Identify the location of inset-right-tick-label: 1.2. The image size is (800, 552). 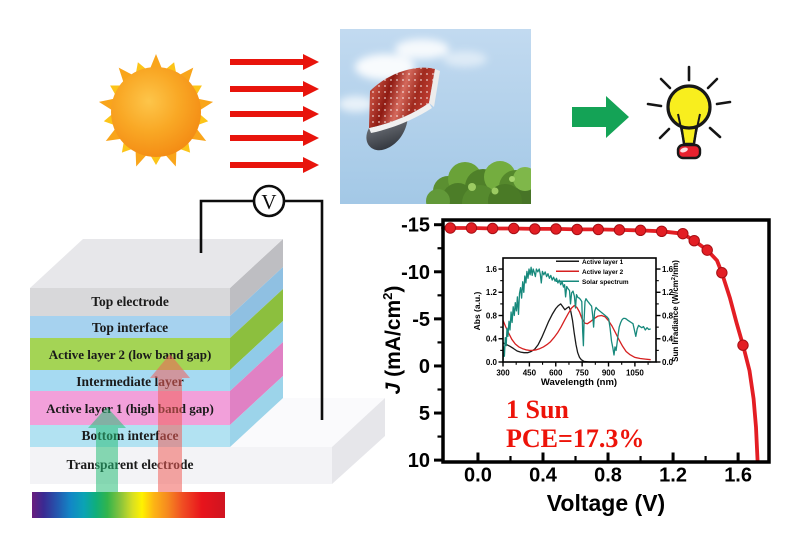
(668, 292).